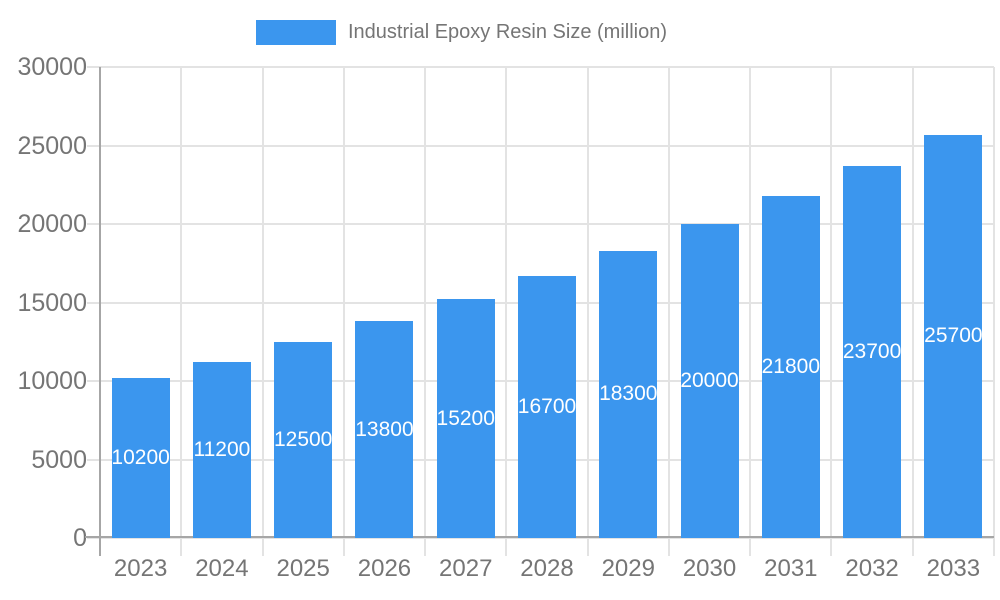 Image resolution: width=1000 pixels, height=600 pixels. I want to click on x-tick-label-2028: 2028, so click(547, 568).